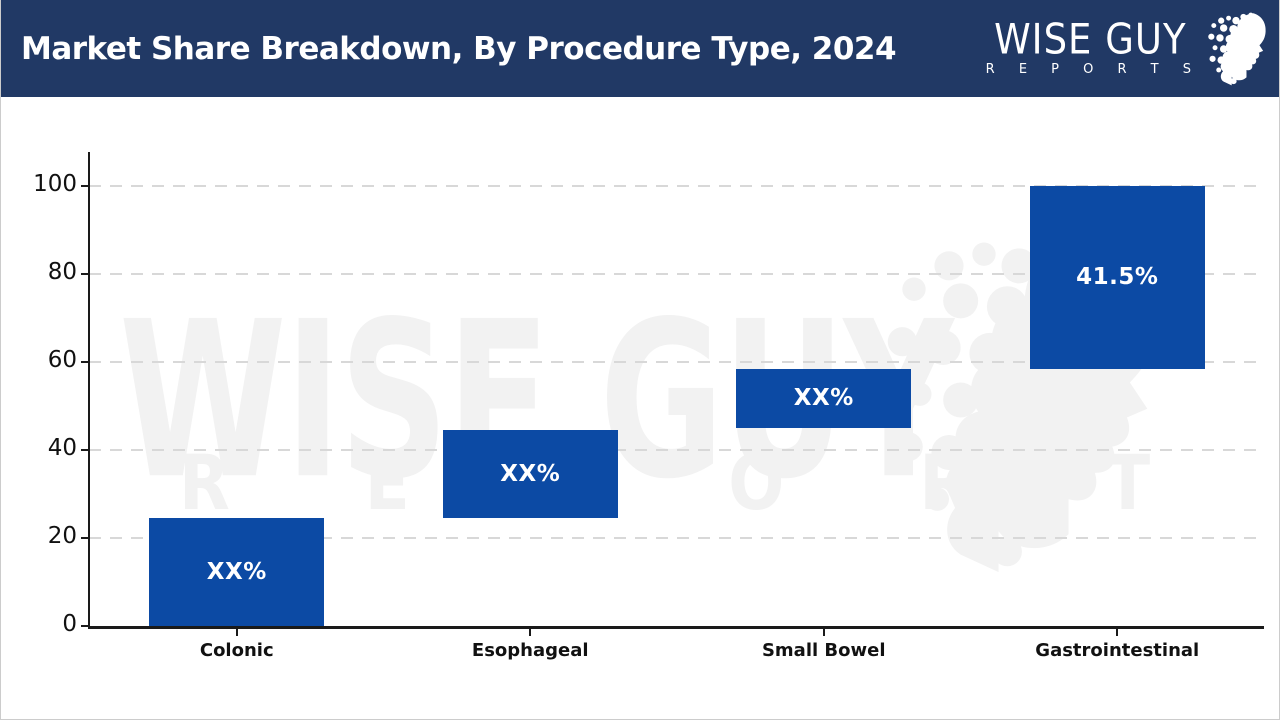 The width and height of the screenshot is (1280, 720). Describe the element at coordinates (89, 390) in the screenshot. I see `y-axis-line` at that location.